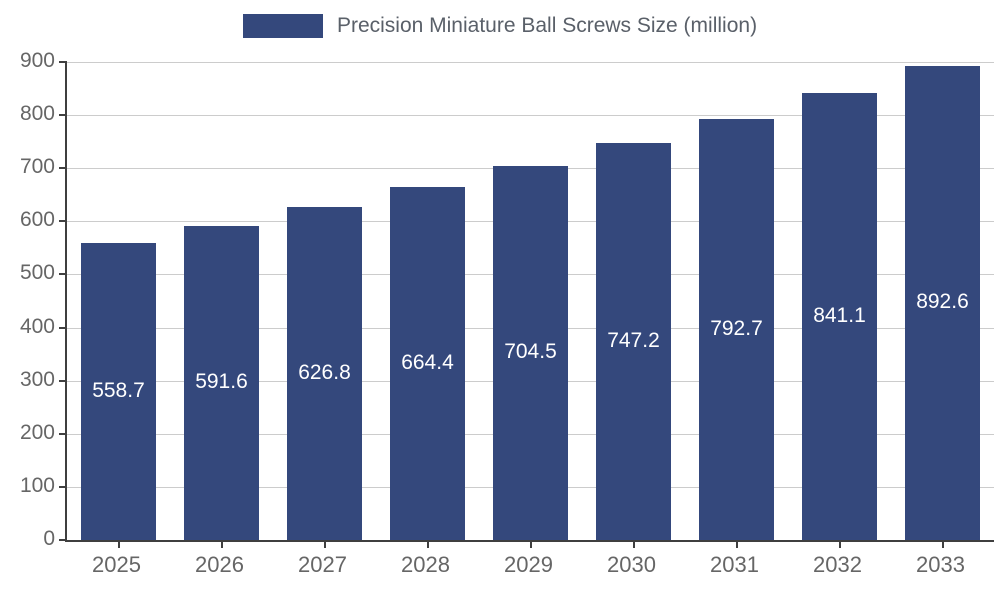 The width and height of the screenshot is (1000, 600). What do you see at coordinates (49, 538) in the screenshot?
I see `y-tick-label: 0` at bounding box center [49, 538].